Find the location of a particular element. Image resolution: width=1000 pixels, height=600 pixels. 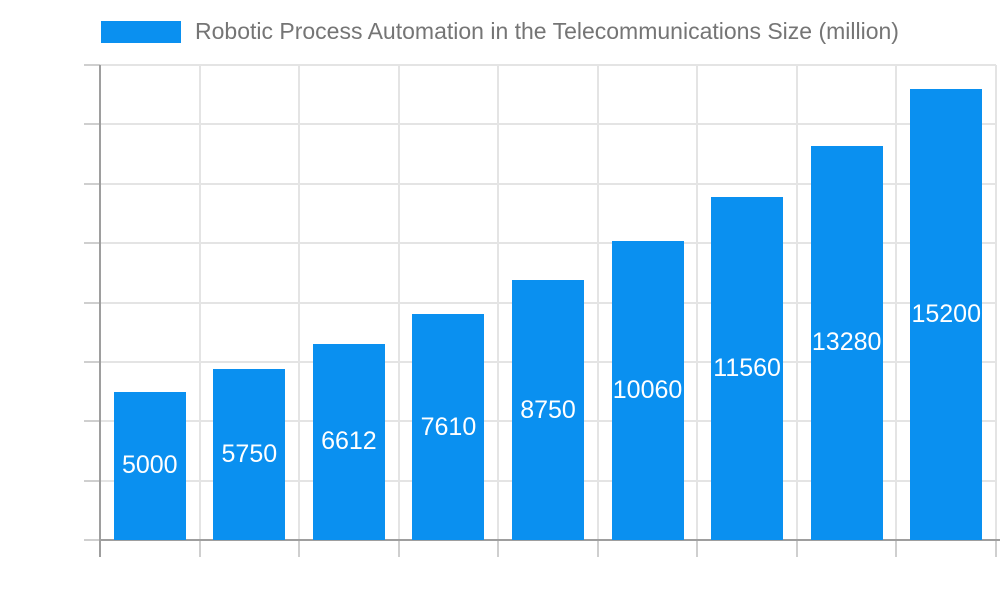

bar-value-label: 5750 is located at coordinates (249, 454).